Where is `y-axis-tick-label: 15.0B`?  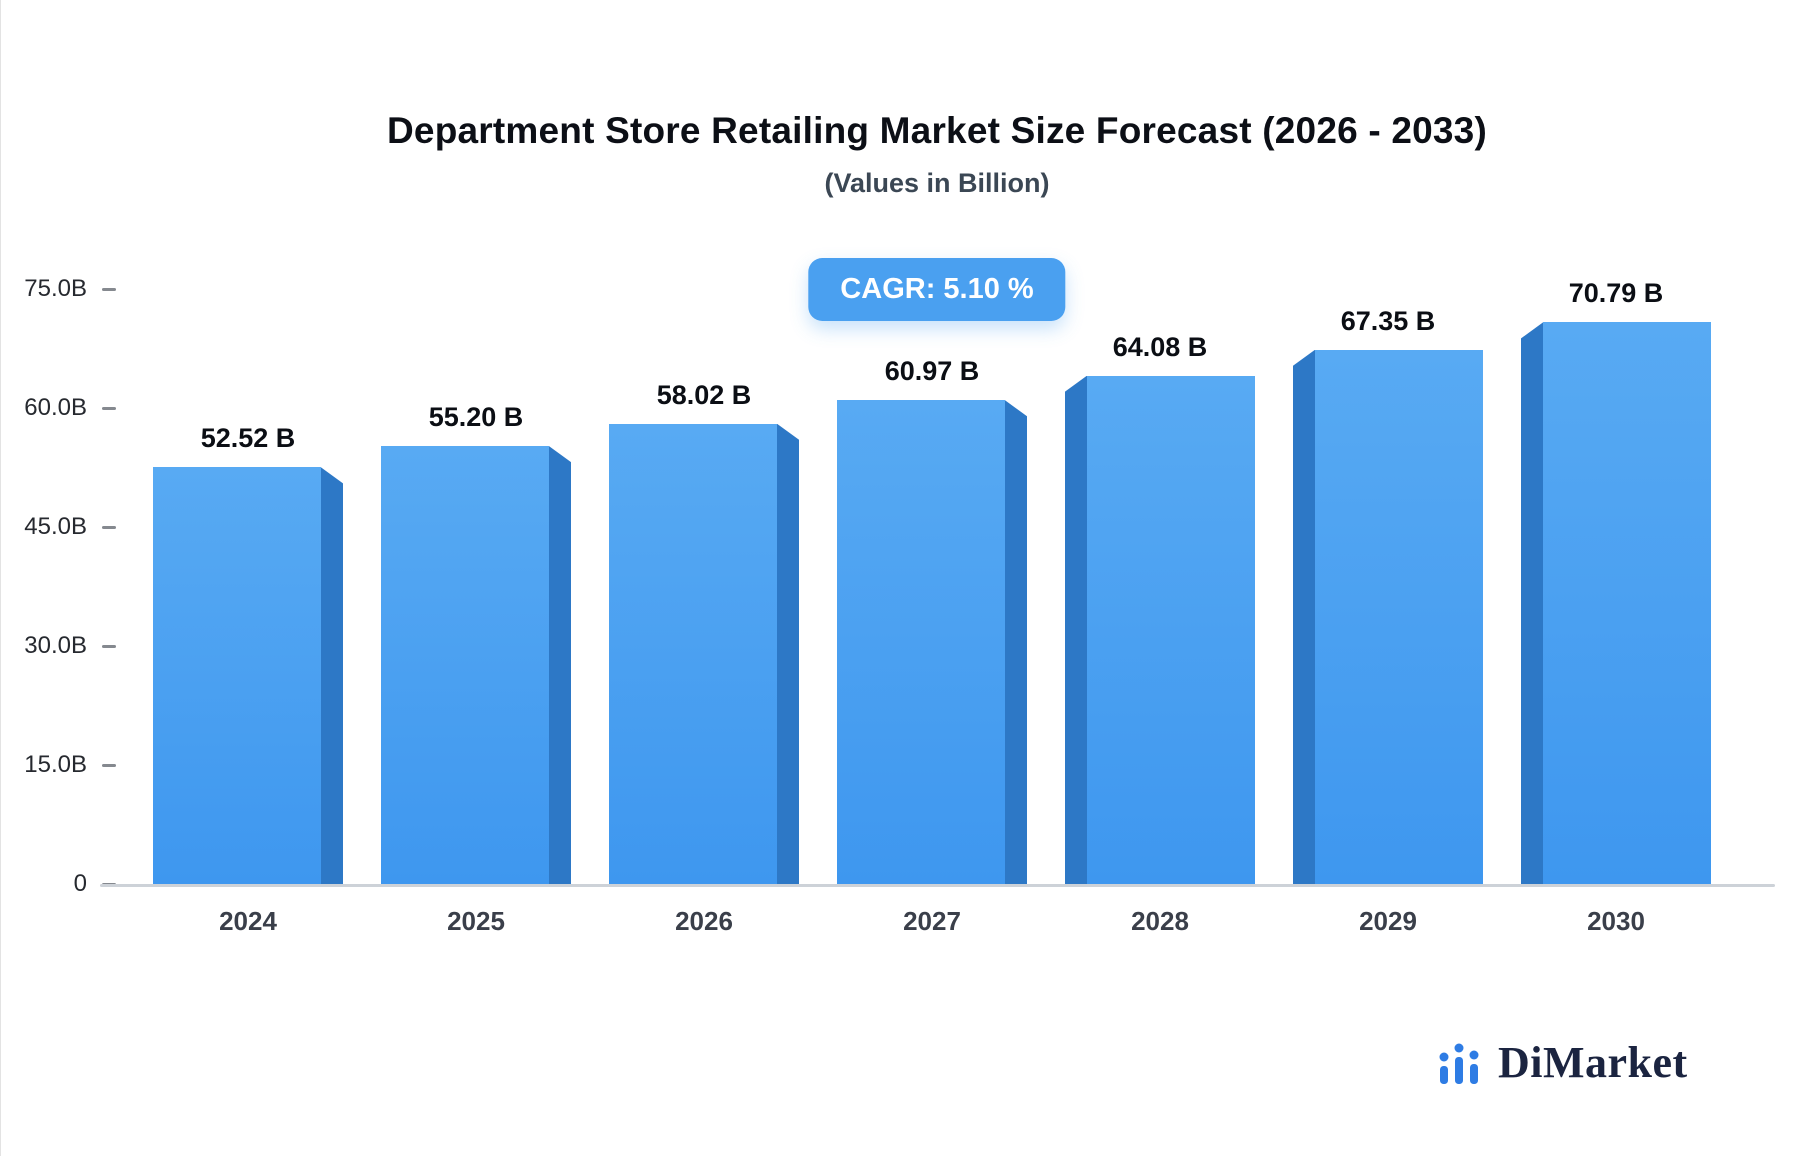
y-axis-tick-label: 15.0B is located at coordinates (55, 764).